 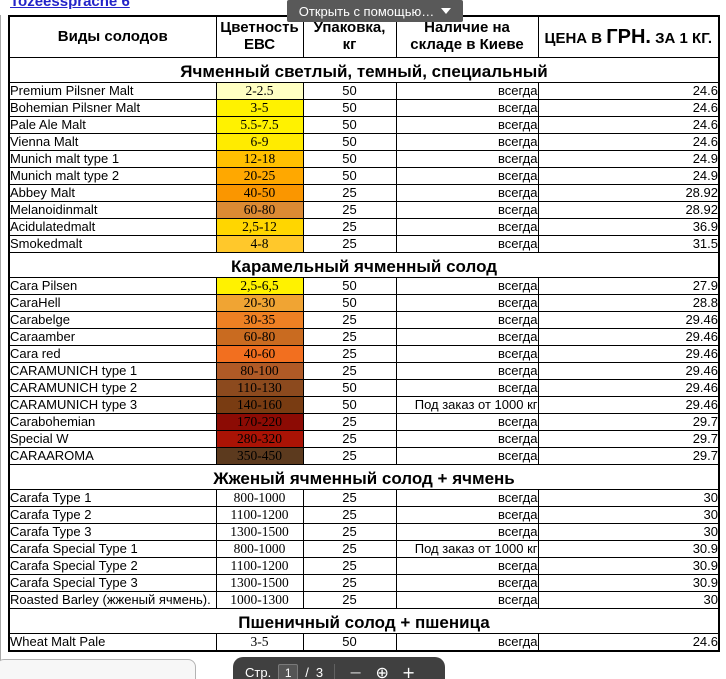 What do you see at coordinates (259, 303) in the screenshot?
I see `ebc-value: 20-30` at bounding box center [259, 303].